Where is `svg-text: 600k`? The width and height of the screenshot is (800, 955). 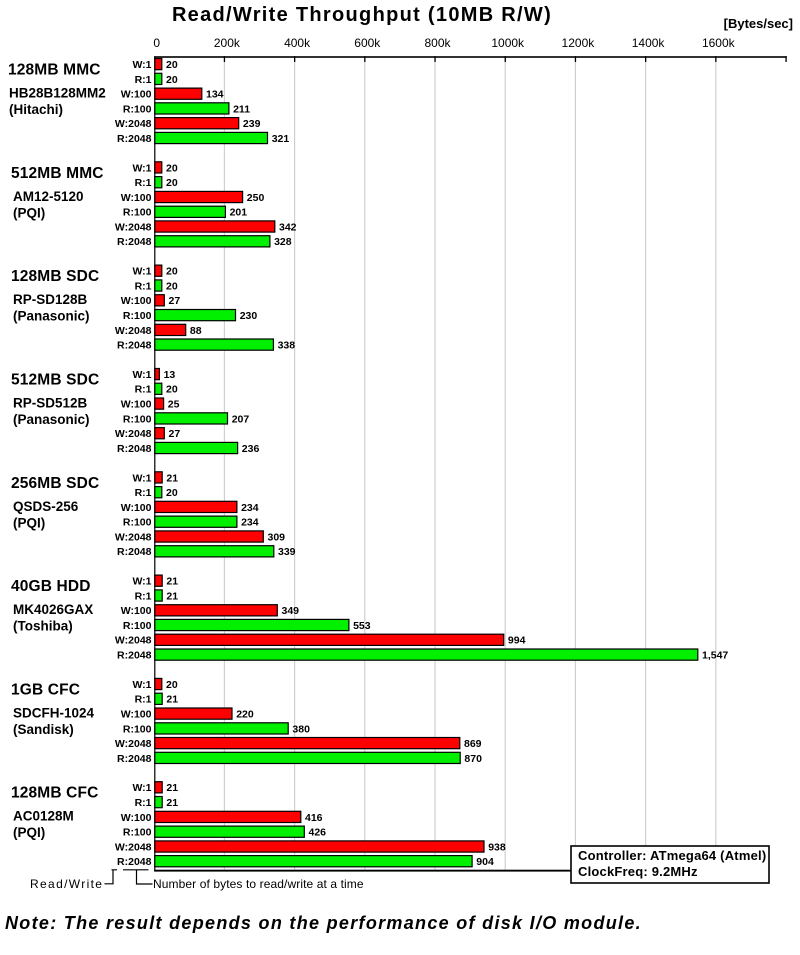 svg-text: 600k is located at coordinates (367, 43).